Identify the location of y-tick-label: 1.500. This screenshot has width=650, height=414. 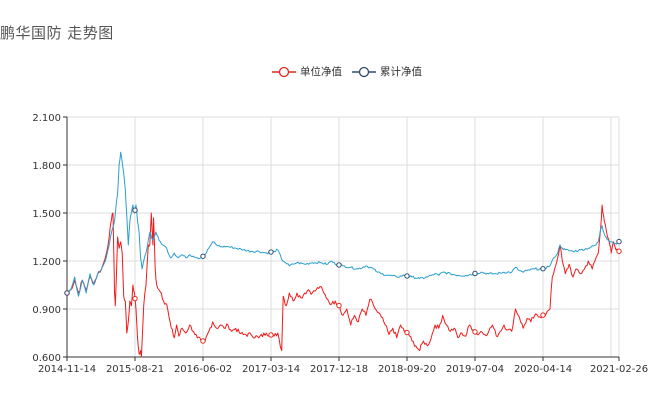
(46, 214).